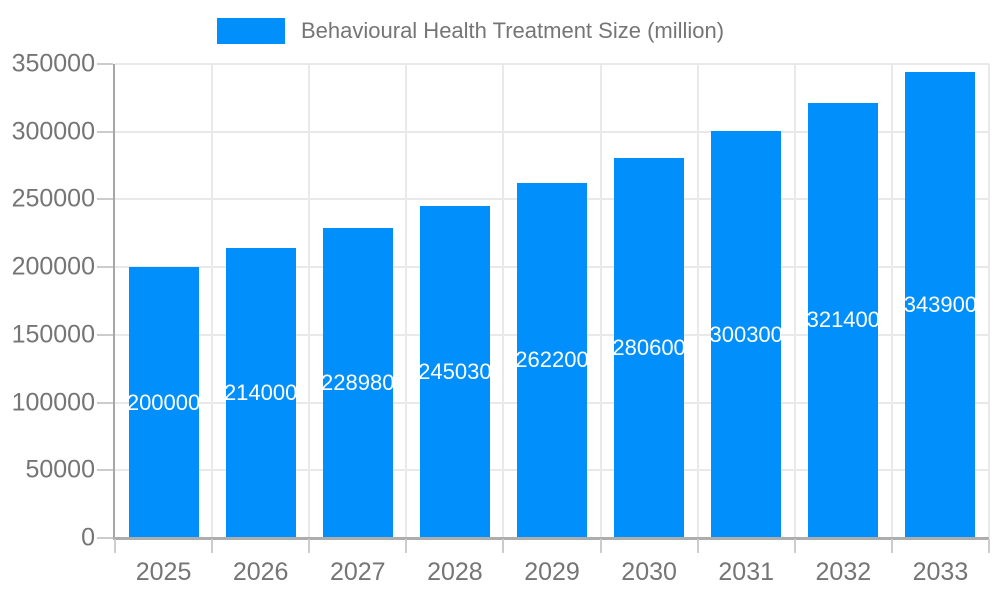 This screenshot has height=600, width=1000. I want to click on bar-2031: 300300, so click(746, 334).